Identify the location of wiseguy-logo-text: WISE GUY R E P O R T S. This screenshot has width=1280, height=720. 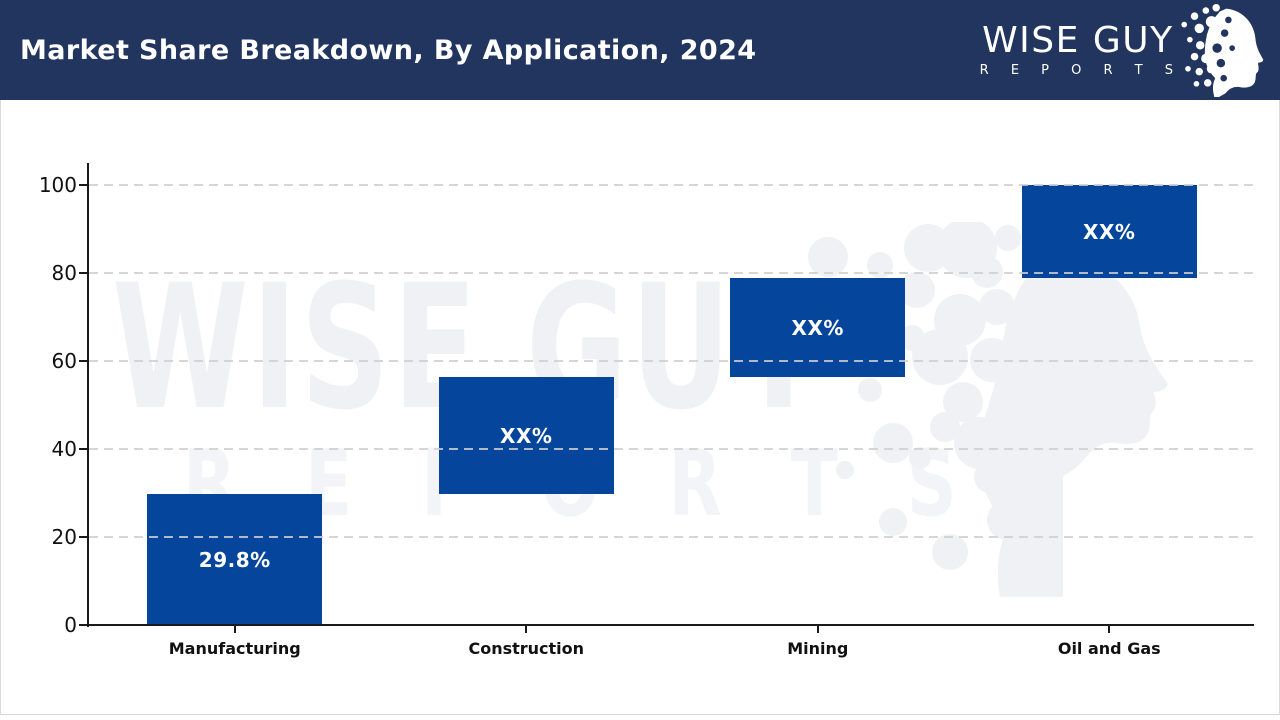
(1078, 49).